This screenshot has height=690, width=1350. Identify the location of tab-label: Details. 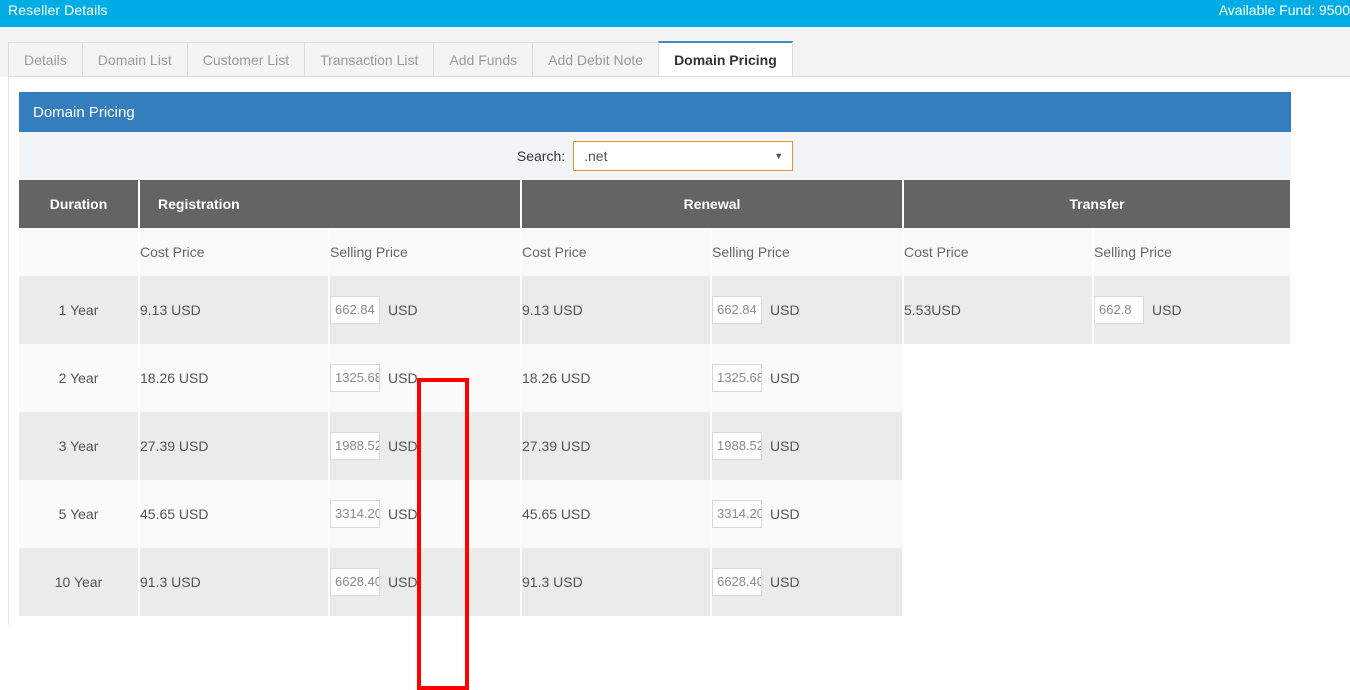
(45, 59).